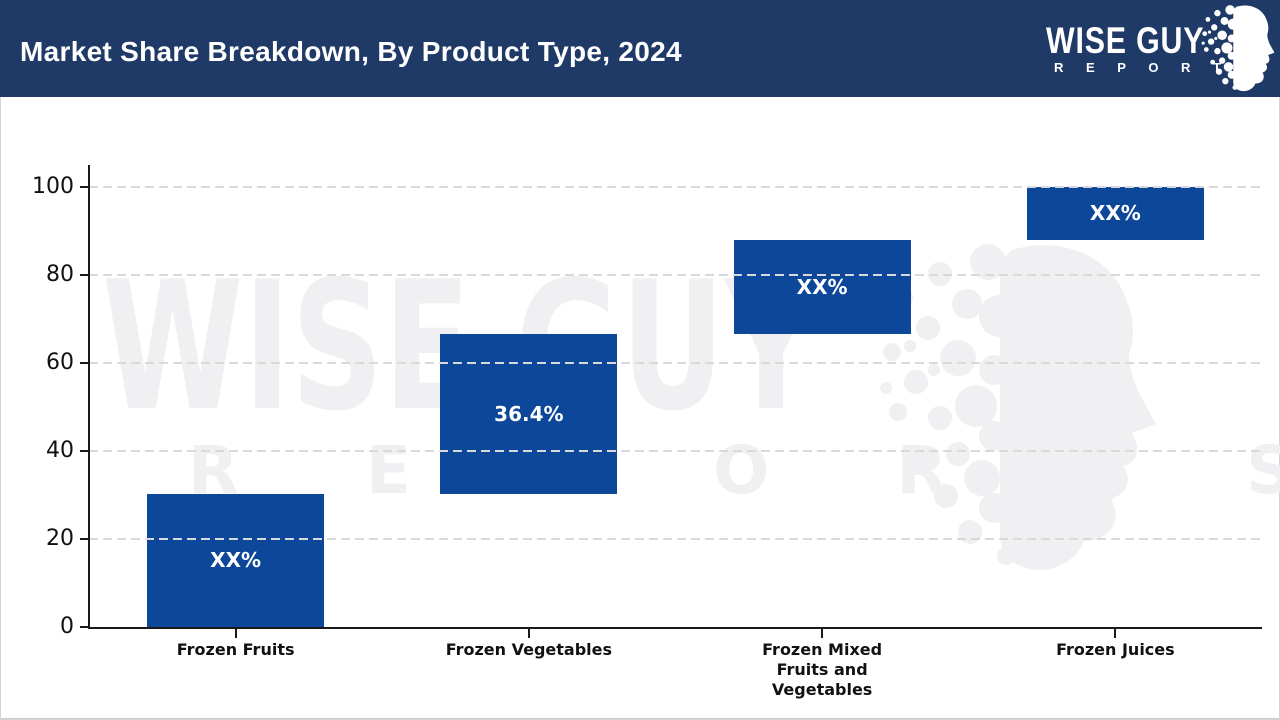 This screenshot has width=1280, height=720. I want to click on logo-wordmark: WISE GUY, so click(1125, 40).